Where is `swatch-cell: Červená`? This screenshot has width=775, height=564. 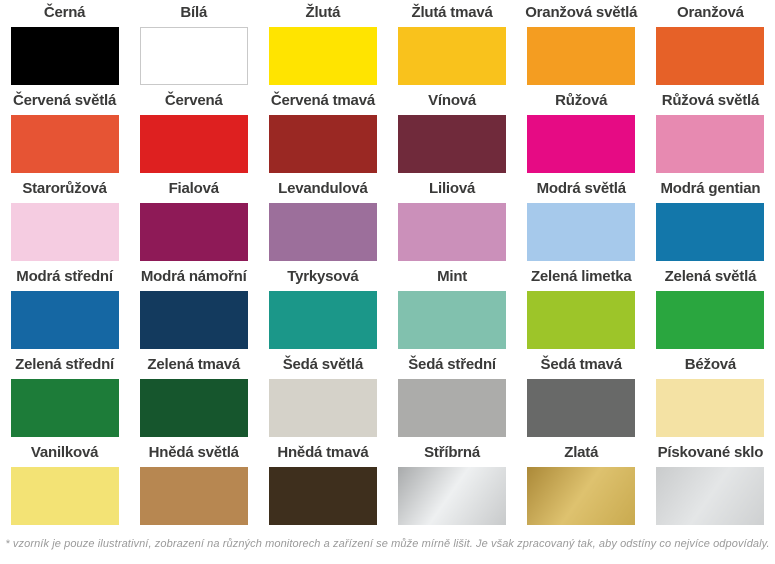 swatch-cell: Červená is located at coordinates (193, 134).